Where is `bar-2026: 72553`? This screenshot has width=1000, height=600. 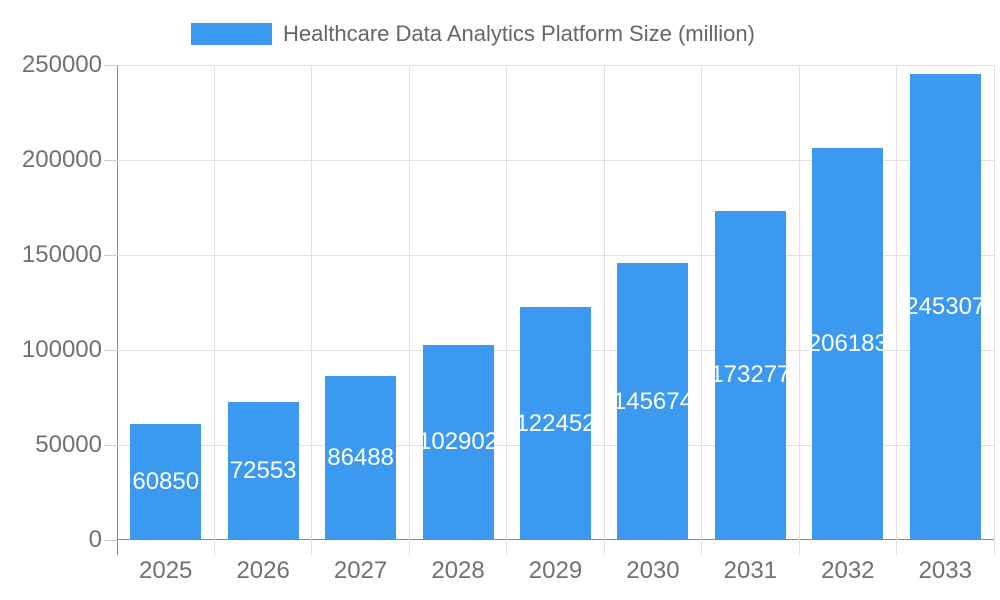
bar-2026: 72553 is located at coordinates (263, 471).